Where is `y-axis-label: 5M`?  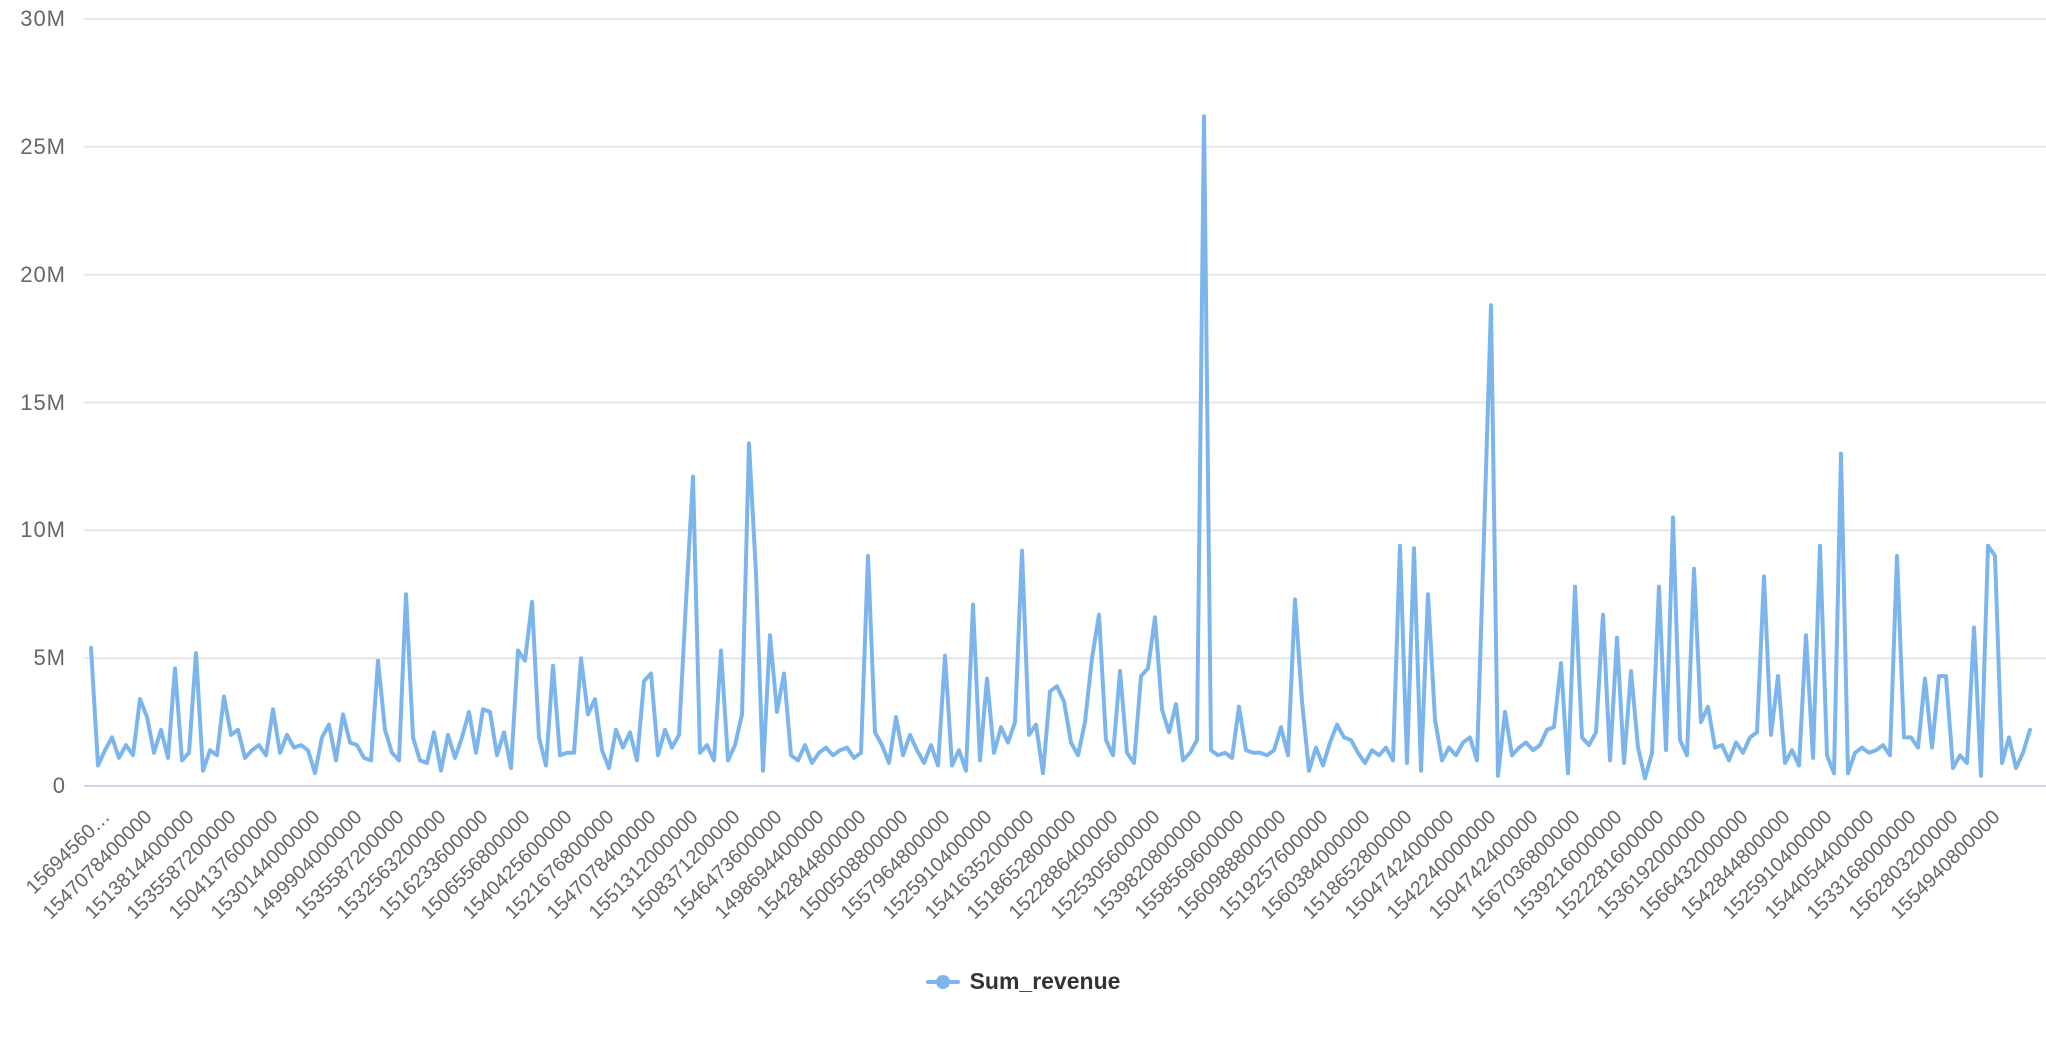 y-axis-label: 5M is located at coordinates (49, 658).